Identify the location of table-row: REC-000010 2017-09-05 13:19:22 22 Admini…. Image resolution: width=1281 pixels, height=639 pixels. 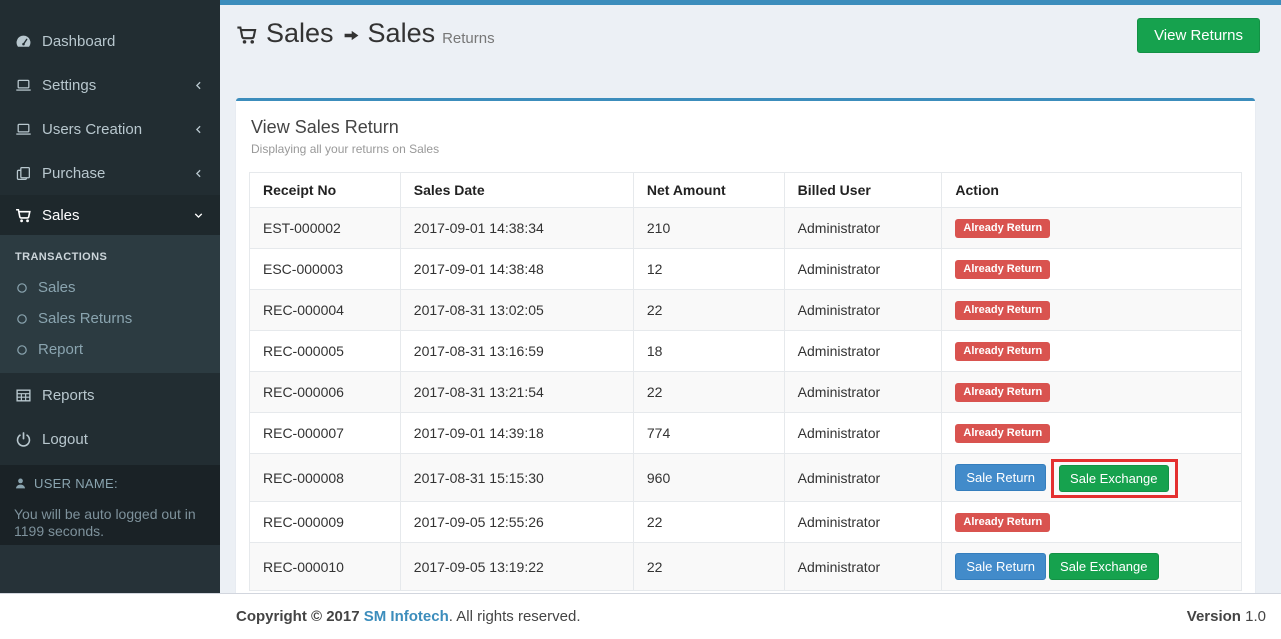
(745, 566).